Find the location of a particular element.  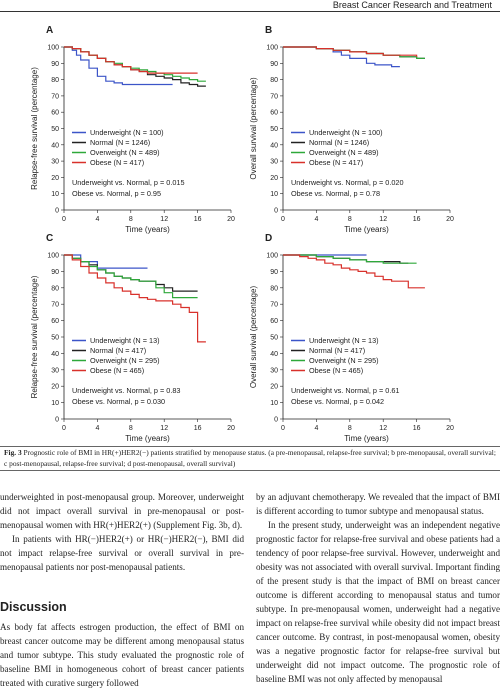

legend-label: Normal (N = 417) is located at coordinates (118, 350).